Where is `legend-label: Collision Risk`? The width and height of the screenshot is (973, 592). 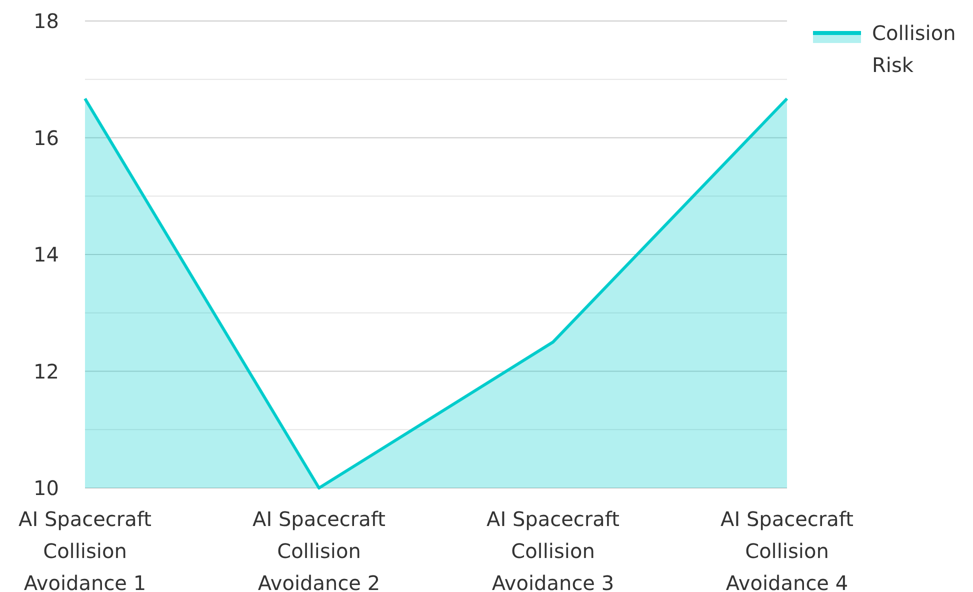
legend-label: Collision Risk is located at coordinates (914, 49).